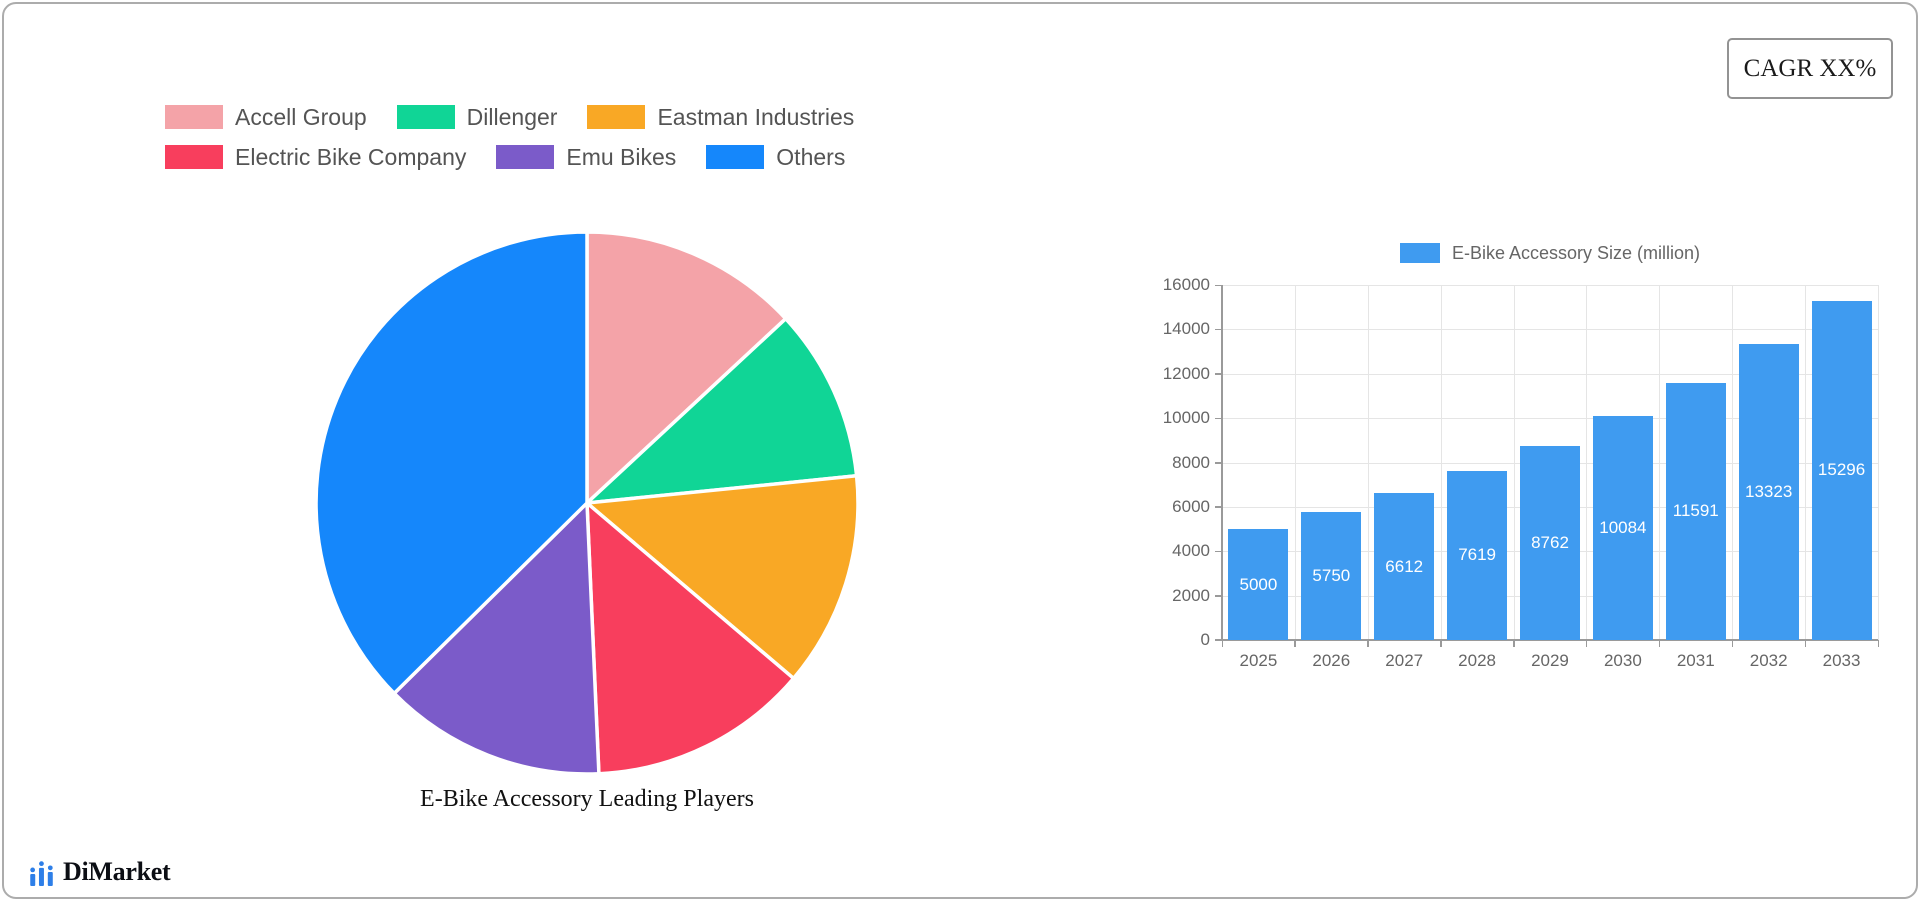  I want to click on cagr-label: CAGR XX%, so click(1810, 68).